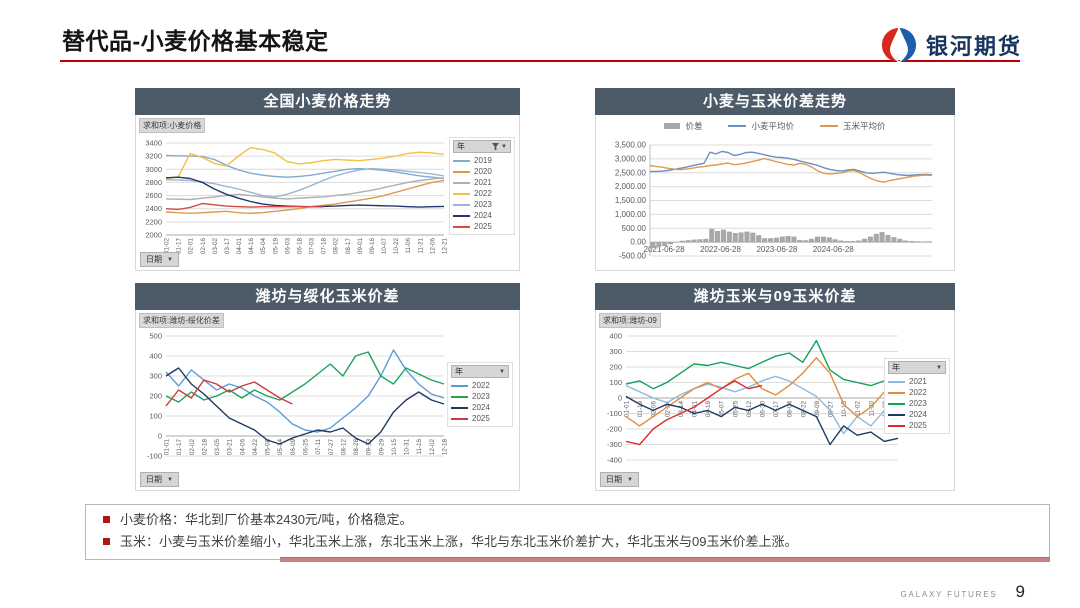  I want to click on legend-items: 2021 2022 2023 2024 2025, so click(917, 403).